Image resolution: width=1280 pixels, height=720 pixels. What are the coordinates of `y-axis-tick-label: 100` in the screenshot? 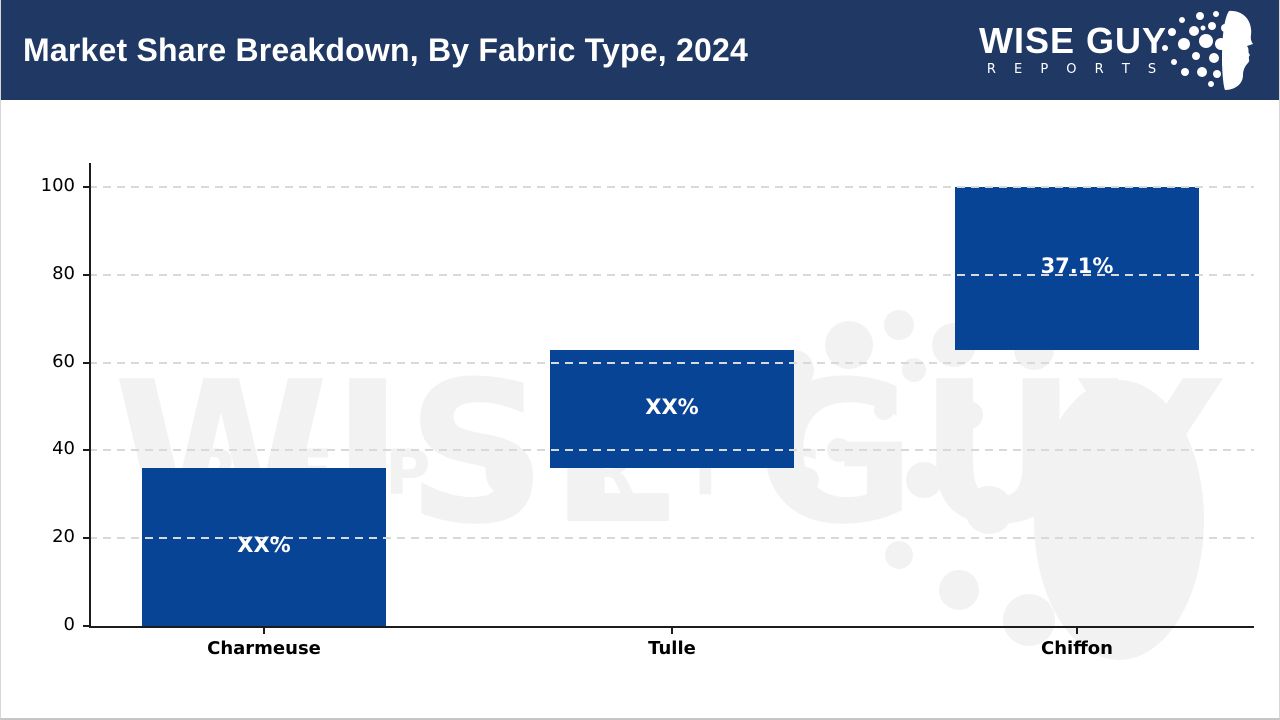 It's located at (57, 185).